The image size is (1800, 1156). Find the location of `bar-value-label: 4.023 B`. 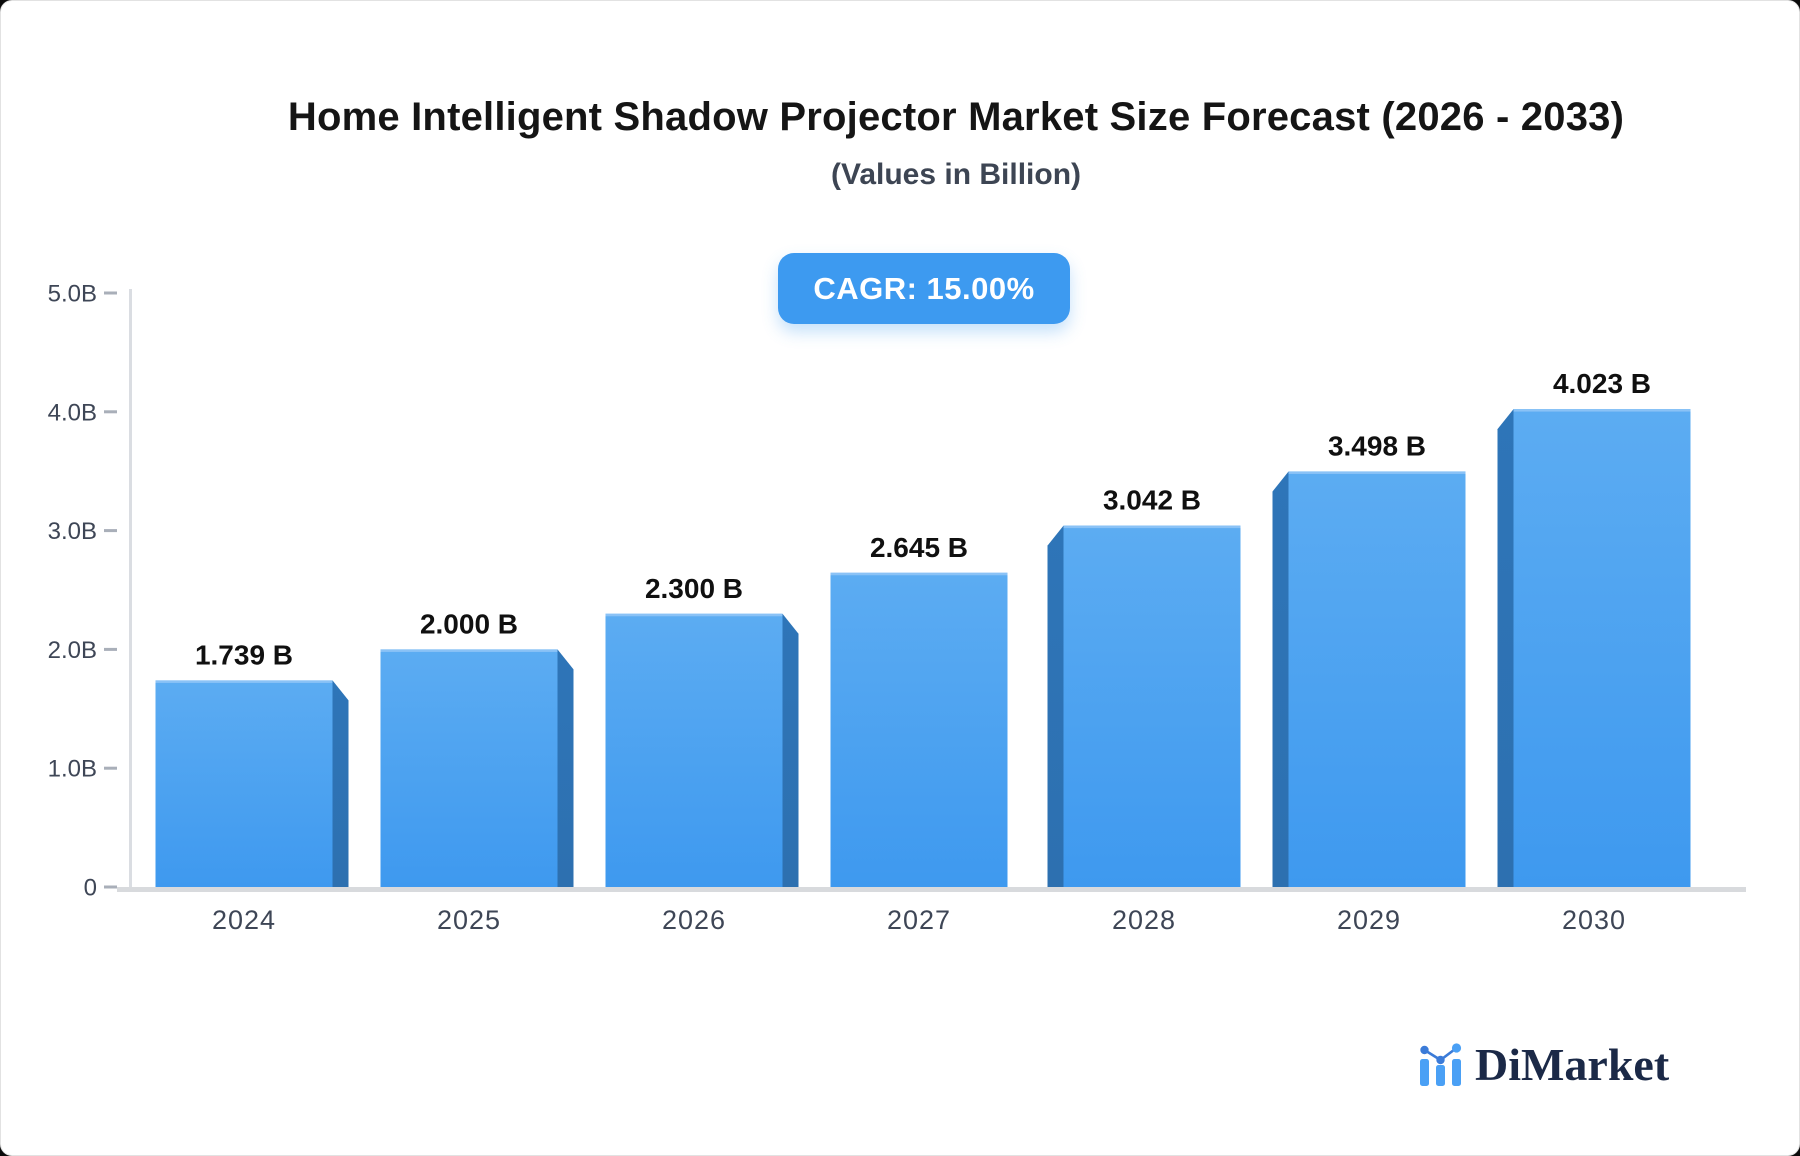

bar-value-label: 4.023 B is located at coordinates (1602, 383).